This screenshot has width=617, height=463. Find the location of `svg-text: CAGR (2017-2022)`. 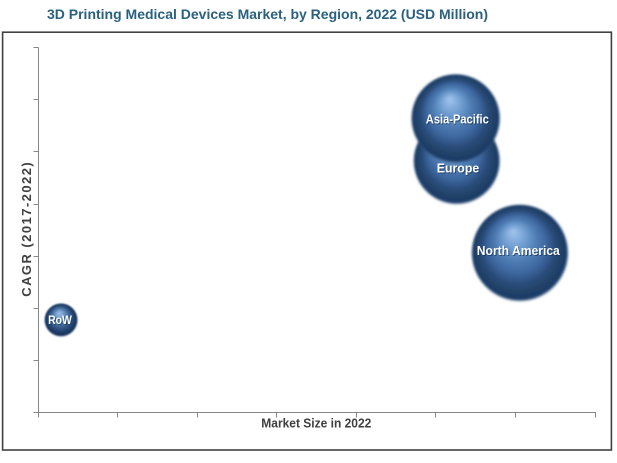

svg-text: CAGR (2017-2022) is located at coordinates (26, 229).